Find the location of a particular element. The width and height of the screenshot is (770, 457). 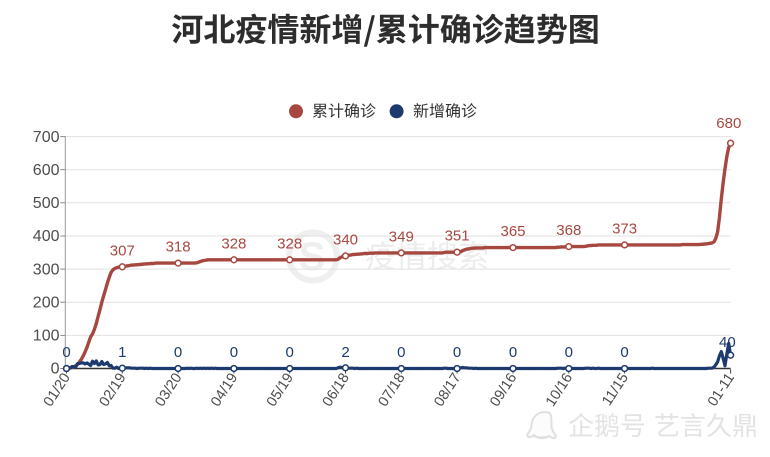

svg-text: 349 is located at coordinates (401, 236).